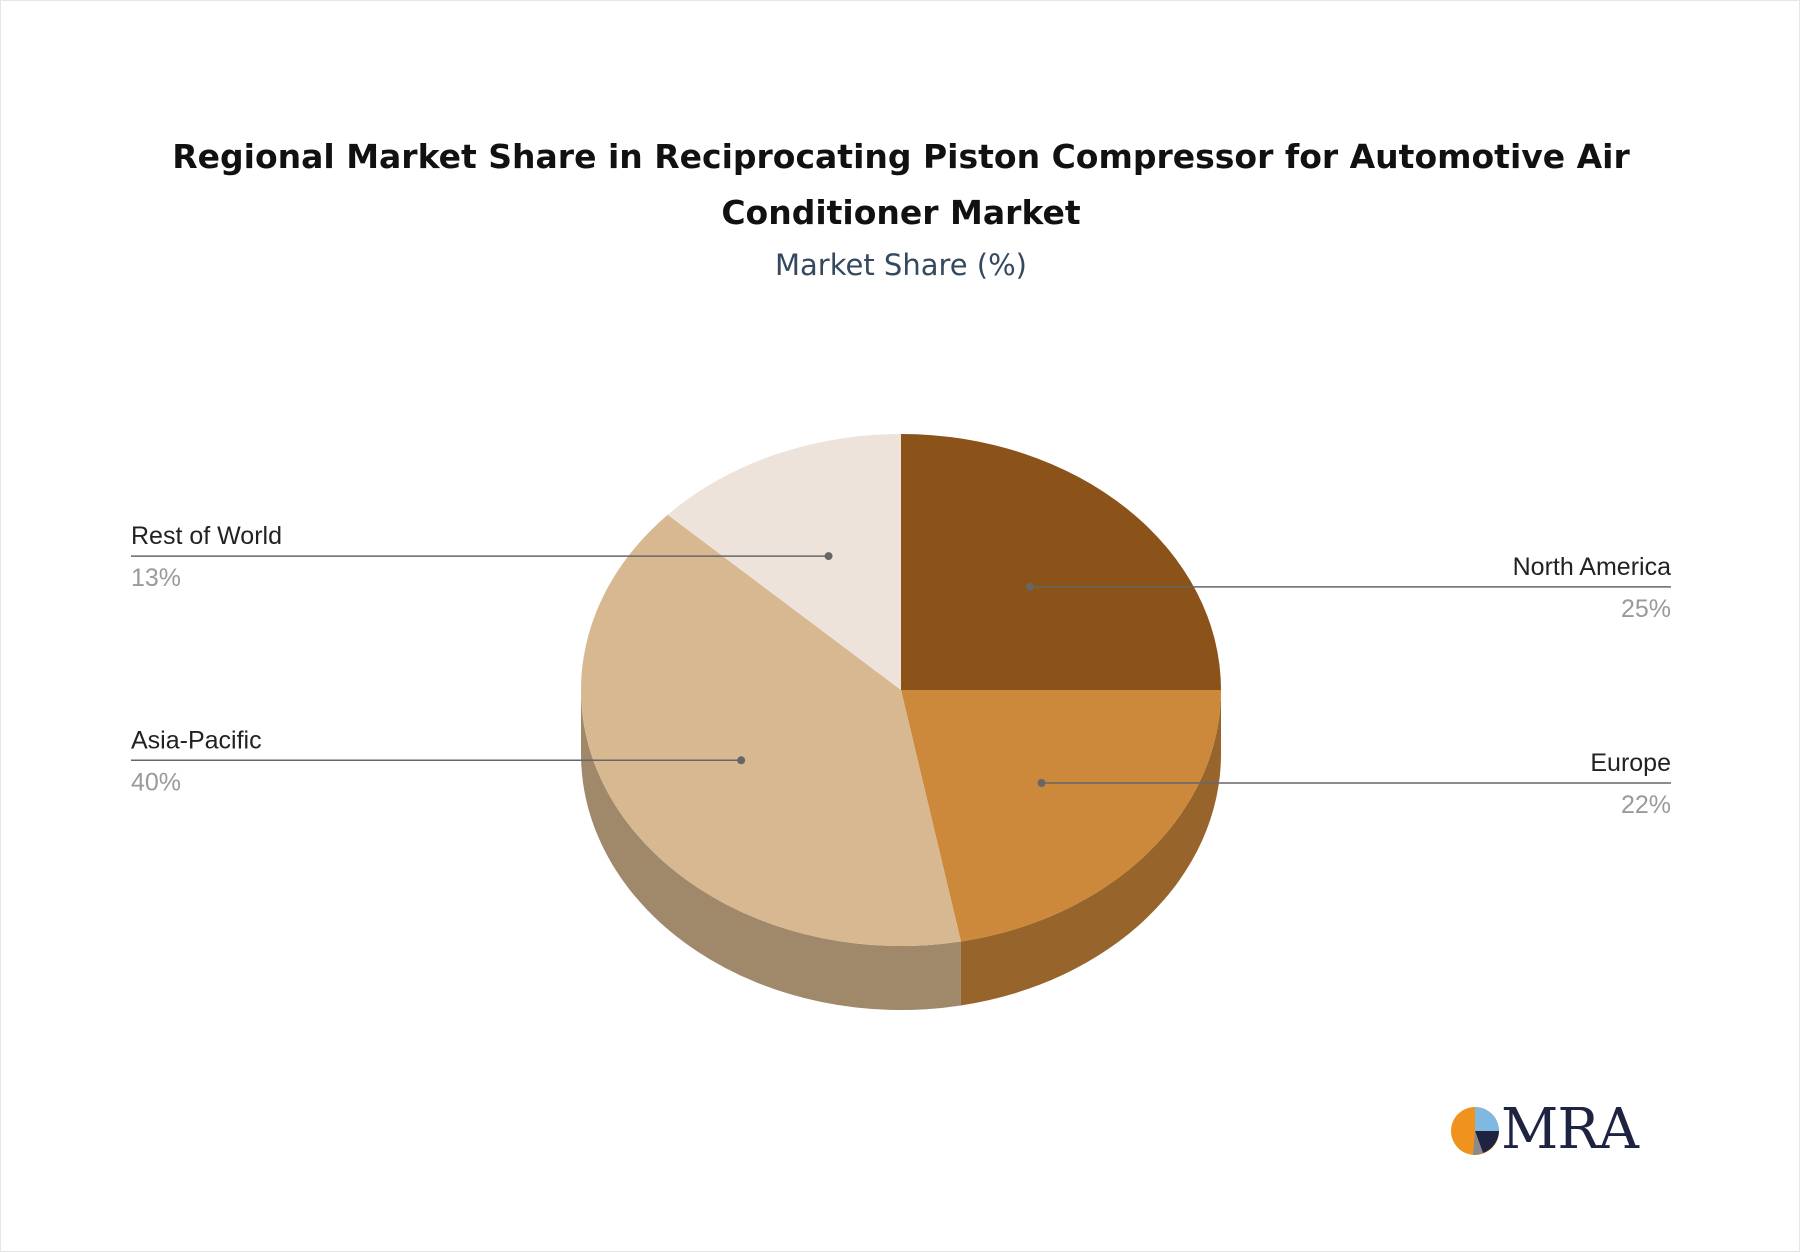 The height and width of the screenshot is (1253, 1800). Describe the element at coordinates (1646, 805) in the screenshot. I see `slice-value-europe: 22%` at that location.